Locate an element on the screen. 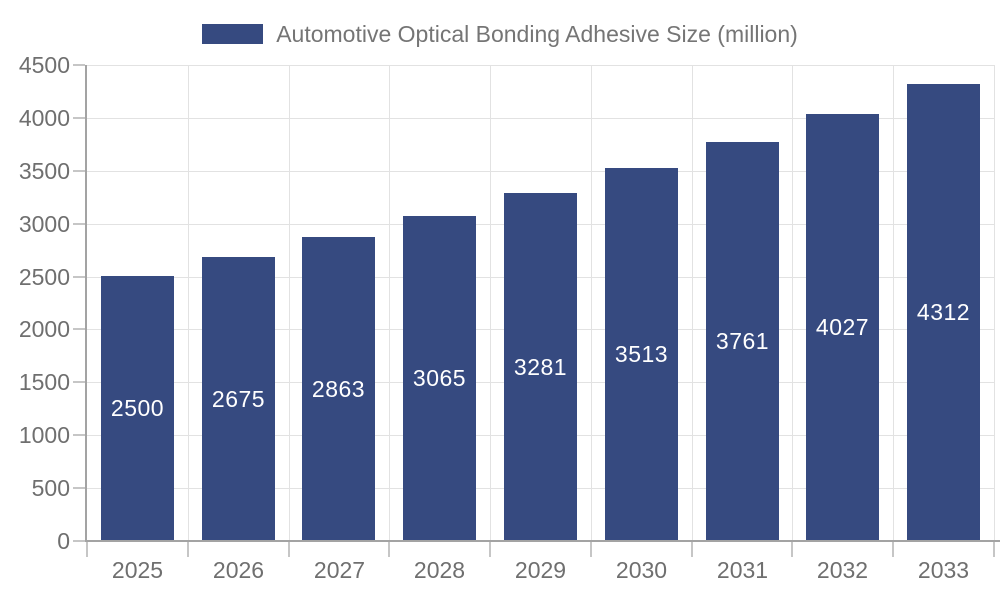 The height and width of the screenshot is (600, 1000). y-axis-line is located at coordinates (86, 303).